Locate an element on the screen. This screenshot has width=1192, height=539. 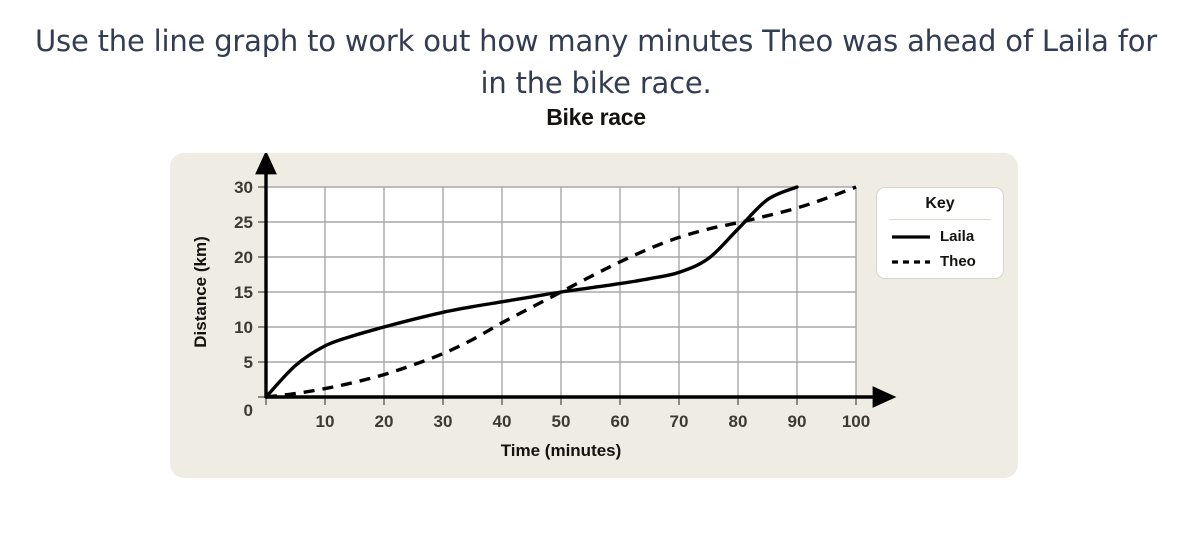
chart-legend: Key Laila Theo is located at coordinates (940, 233).